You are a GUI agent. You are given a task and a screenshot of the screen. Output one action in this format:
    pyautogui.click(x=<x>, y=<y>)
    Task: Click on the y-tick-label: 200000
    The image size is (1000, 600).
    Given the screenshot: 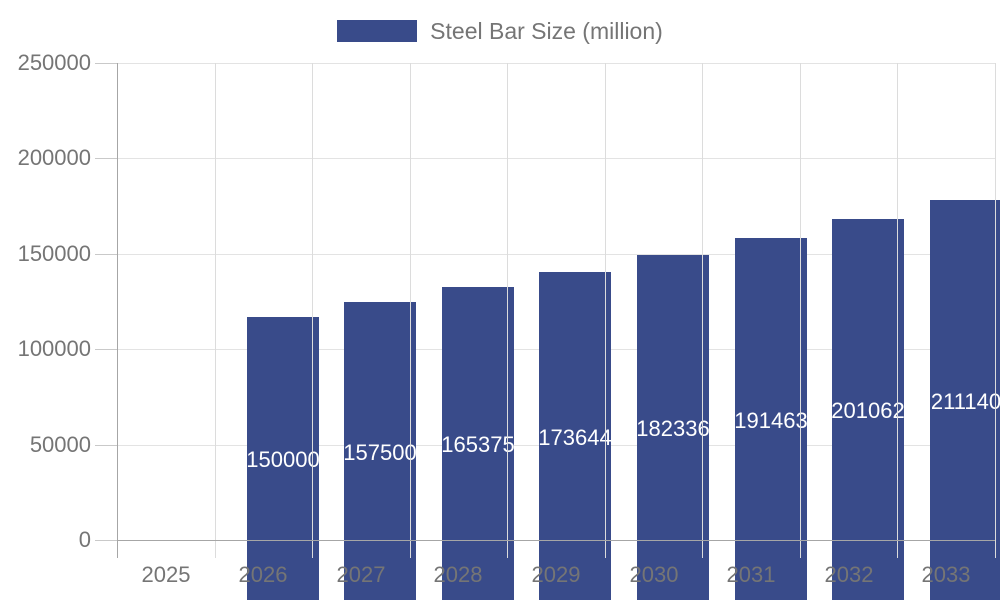 What is the action you would take?
    pyautogui.click(x=54, y=158)
    